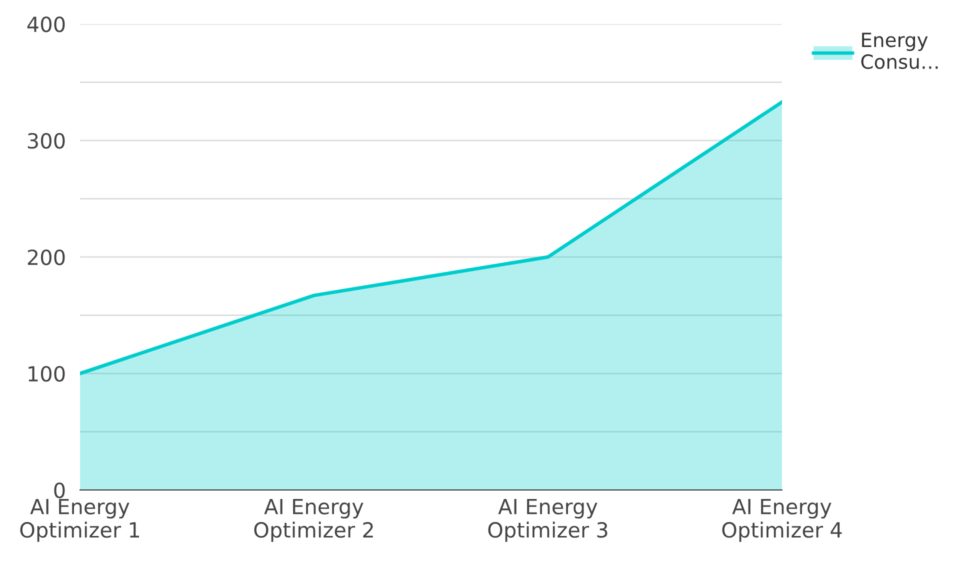 Image resolution: width=961 pixels, height=566 pixels. Describe the element at coordinates (548, 520) in the screenshot. I see `x-tick-label: AI Energy Optimizer 3` at that location.